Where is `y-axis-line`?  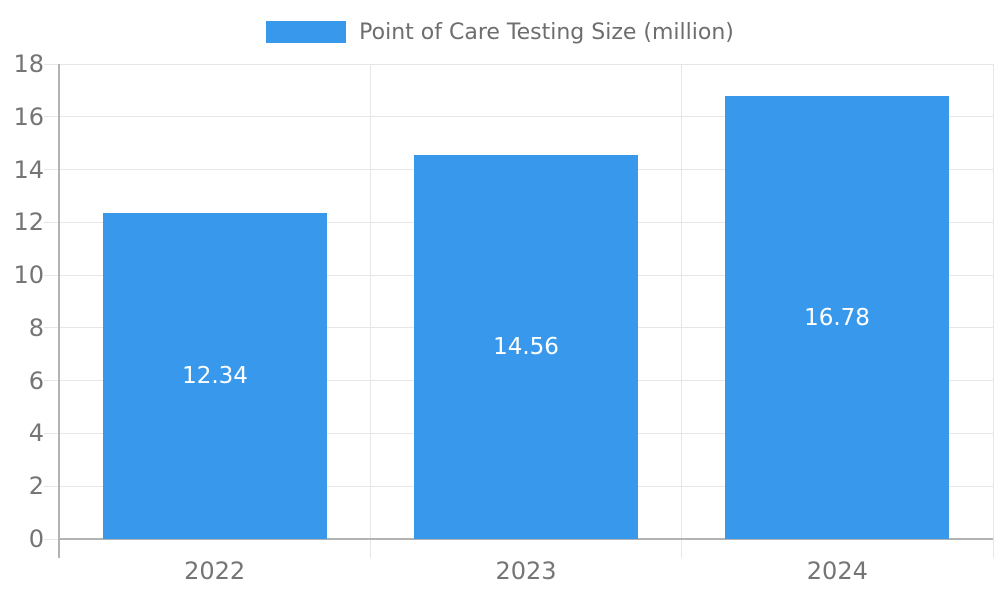 y-axis-line is located at coordinates (59, 311).